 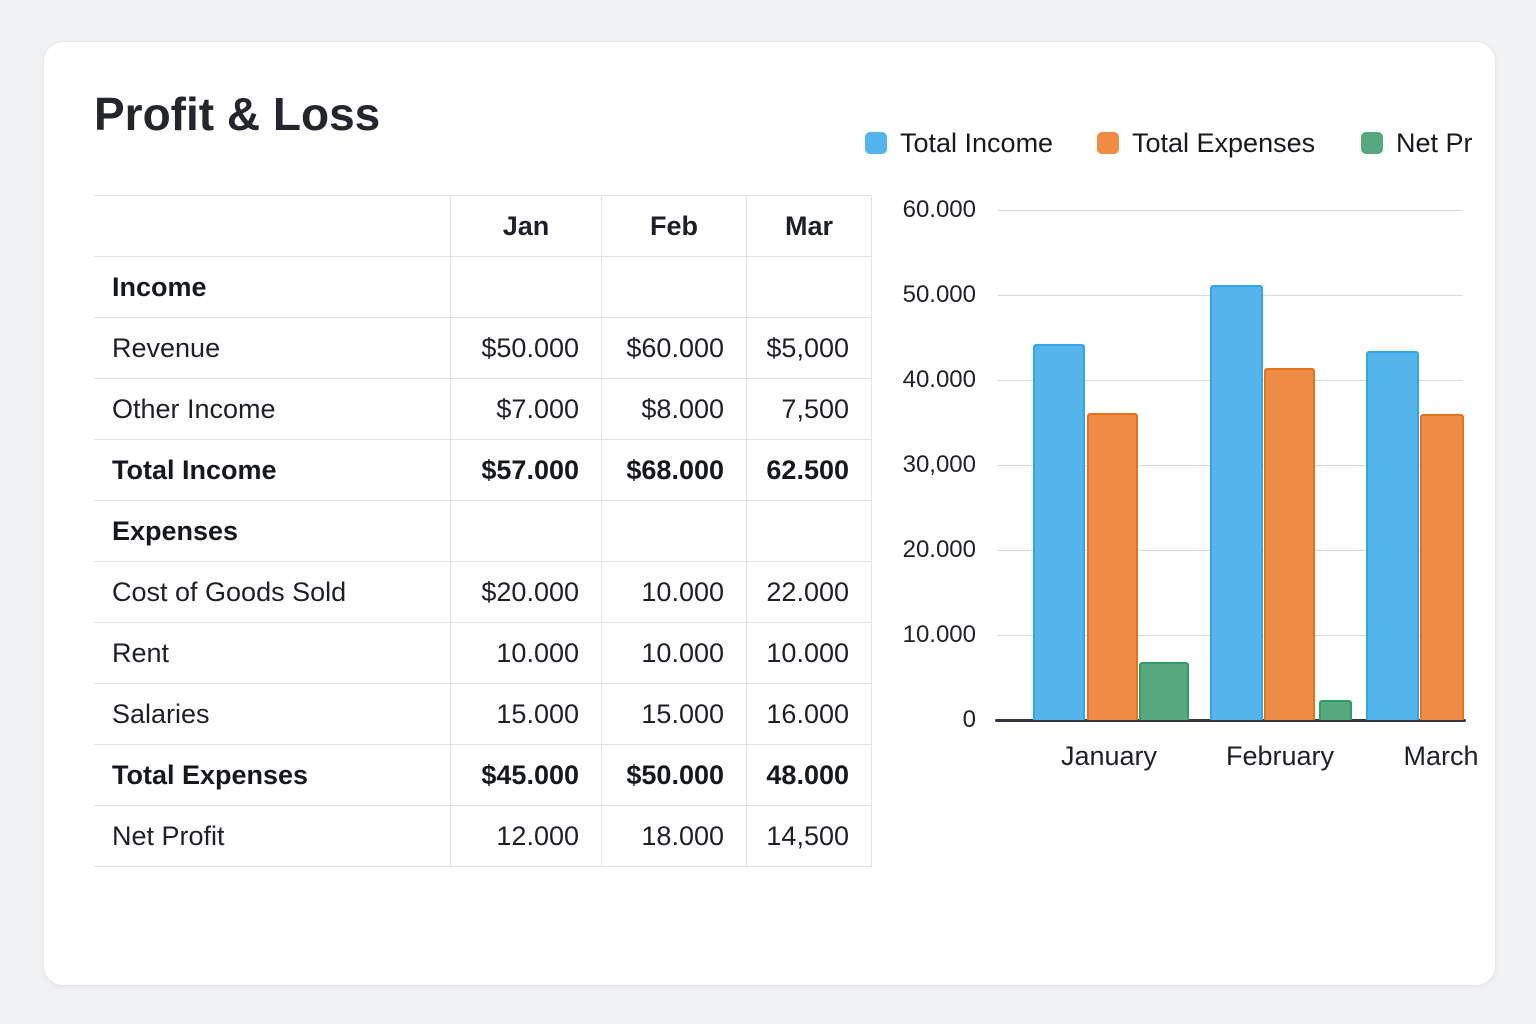 I want to click on y-axis-tick: 0, so click(x=969, y=719).